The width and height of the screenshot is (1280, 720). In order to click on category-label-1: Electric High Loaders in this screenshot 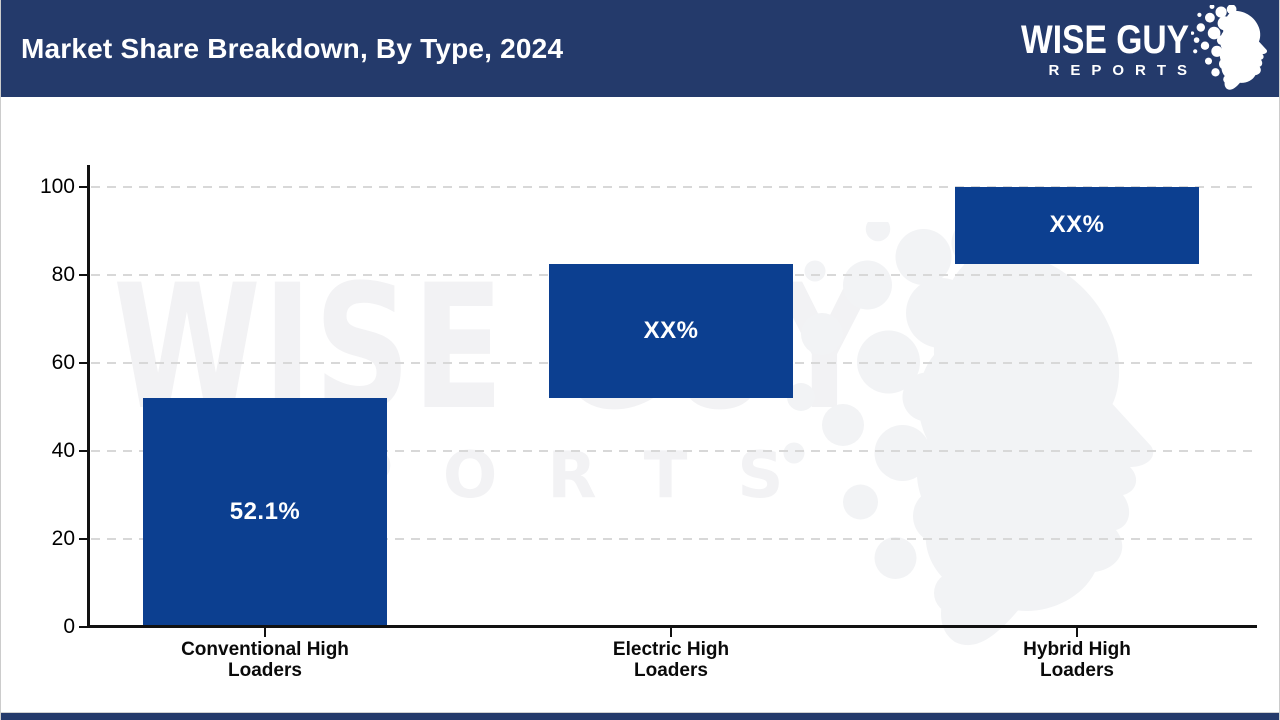, I will do `click(671, 660)`.